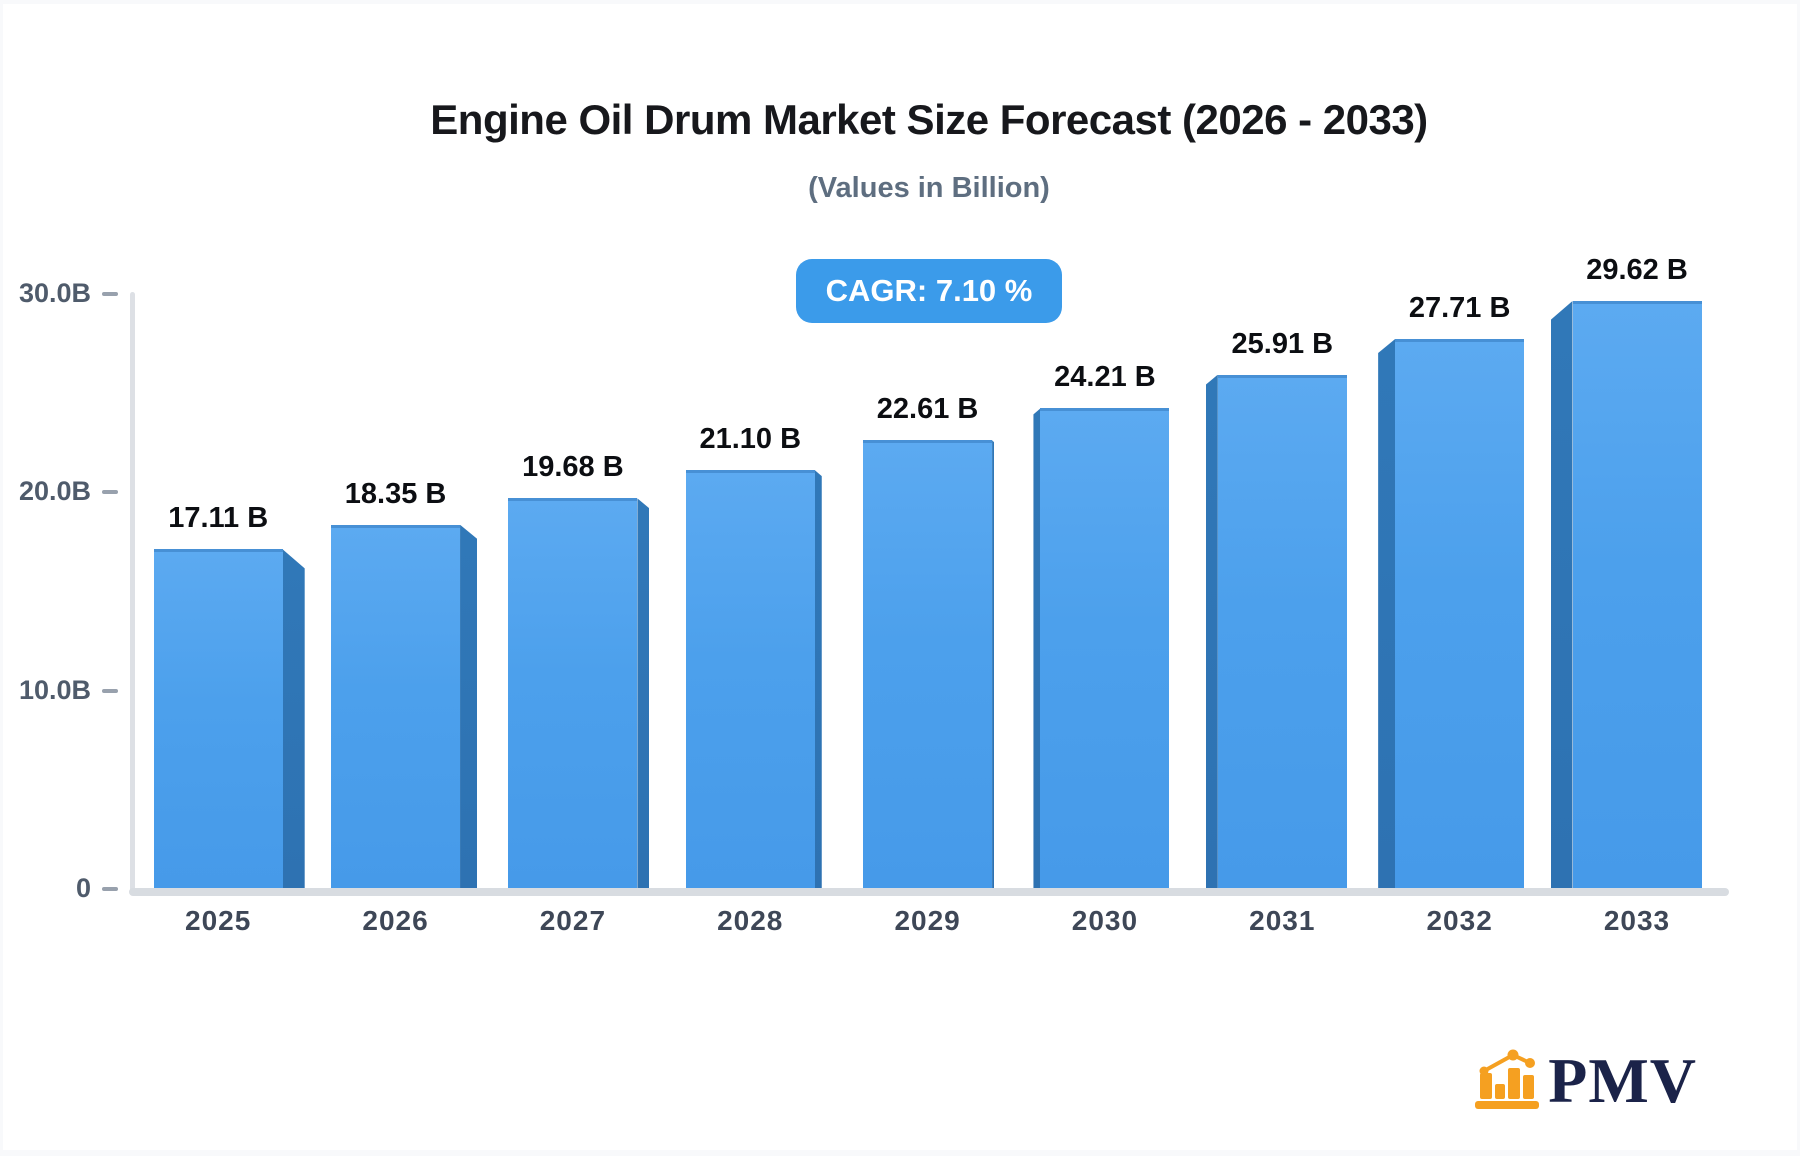 This screenshot has height=1156, width=1800. I want to click on bar-value-label: 18.35 B, so click(395, 493).